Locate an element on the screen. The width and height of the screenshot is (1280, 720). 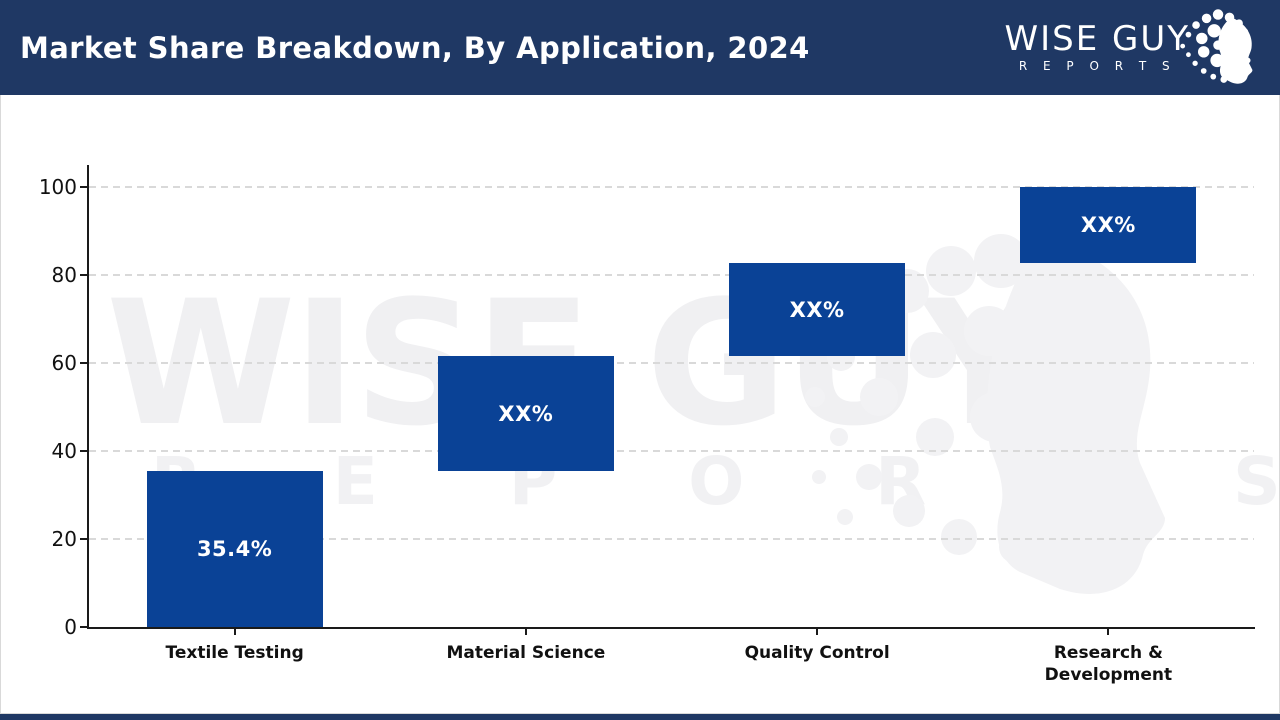
y-axis-line is located at coordinates (88, 397).